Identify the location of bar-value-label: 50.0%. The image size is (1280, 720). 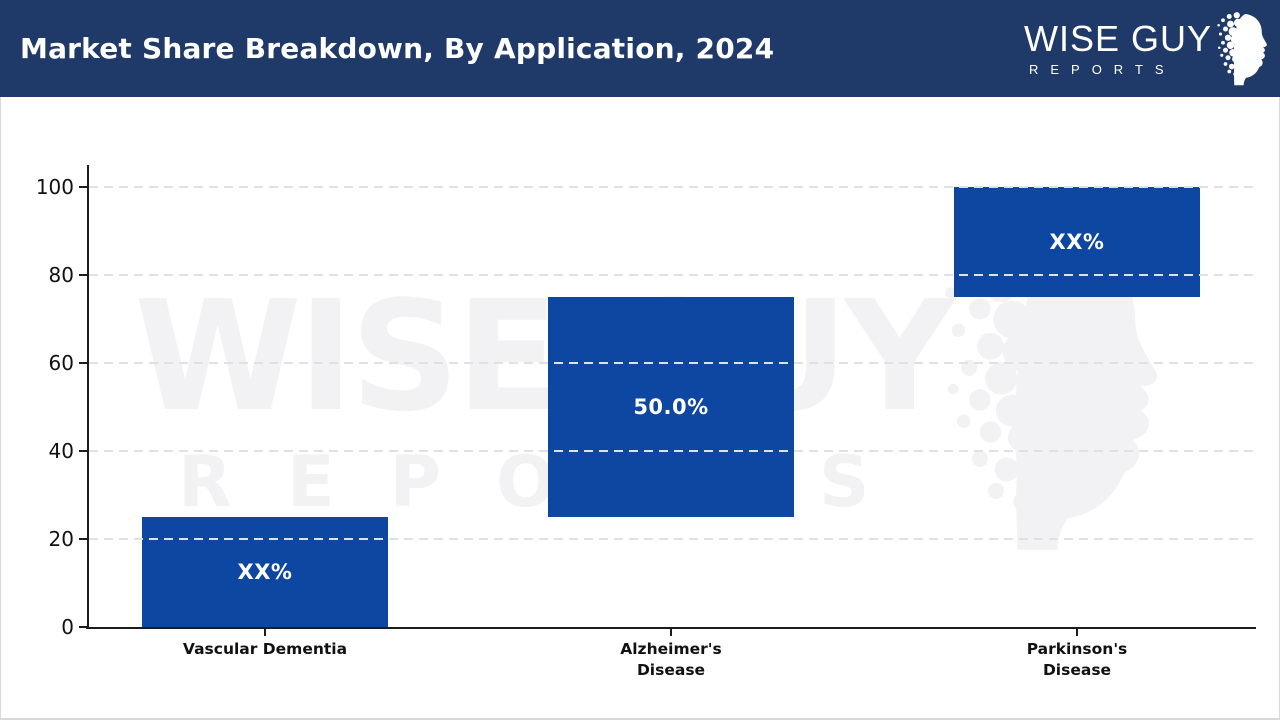
(671, 407).